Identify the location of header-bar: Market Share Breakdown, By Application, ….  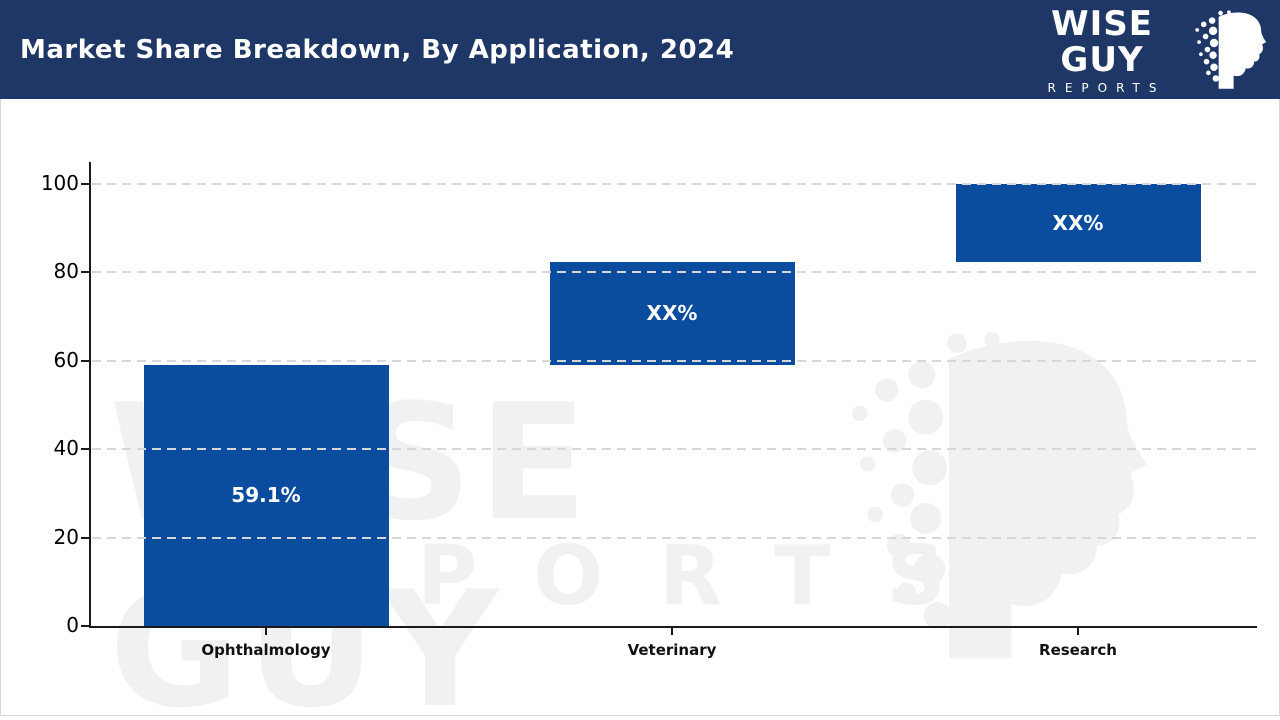
(640, 49).